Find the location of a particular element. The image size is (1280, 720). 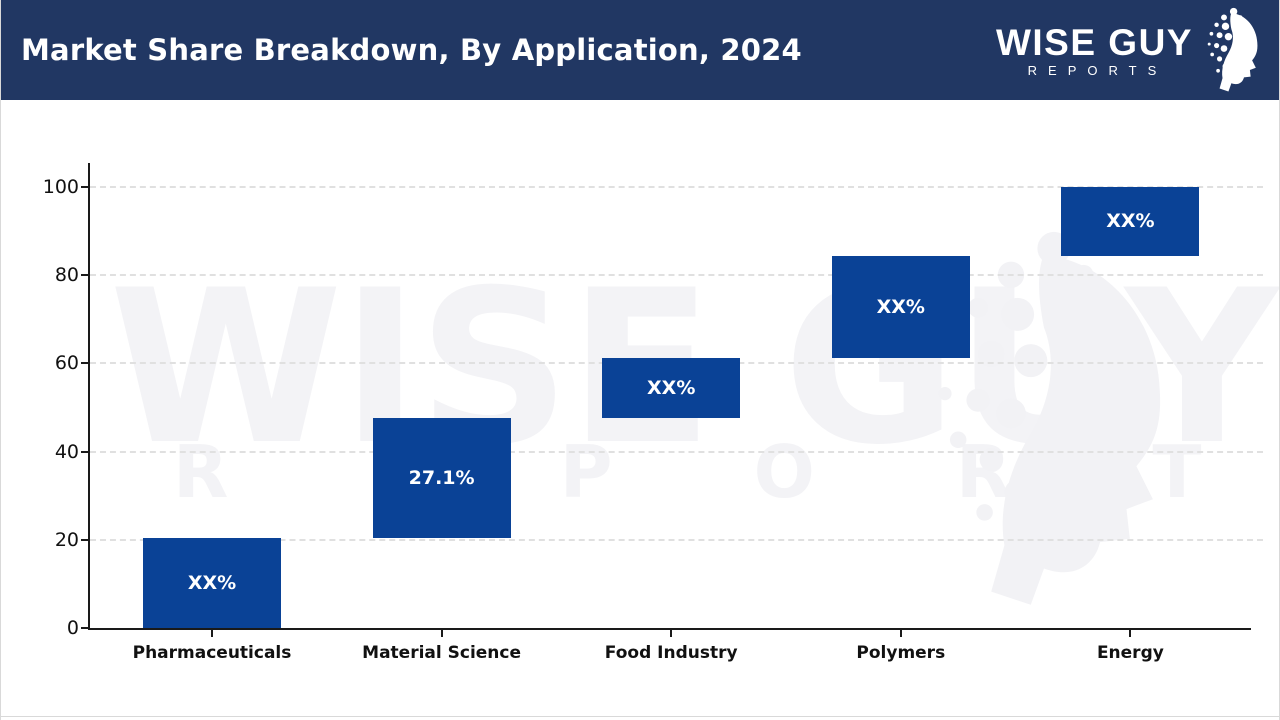

x-axis-category-label: Polymers is located at coordinates (901, 653).